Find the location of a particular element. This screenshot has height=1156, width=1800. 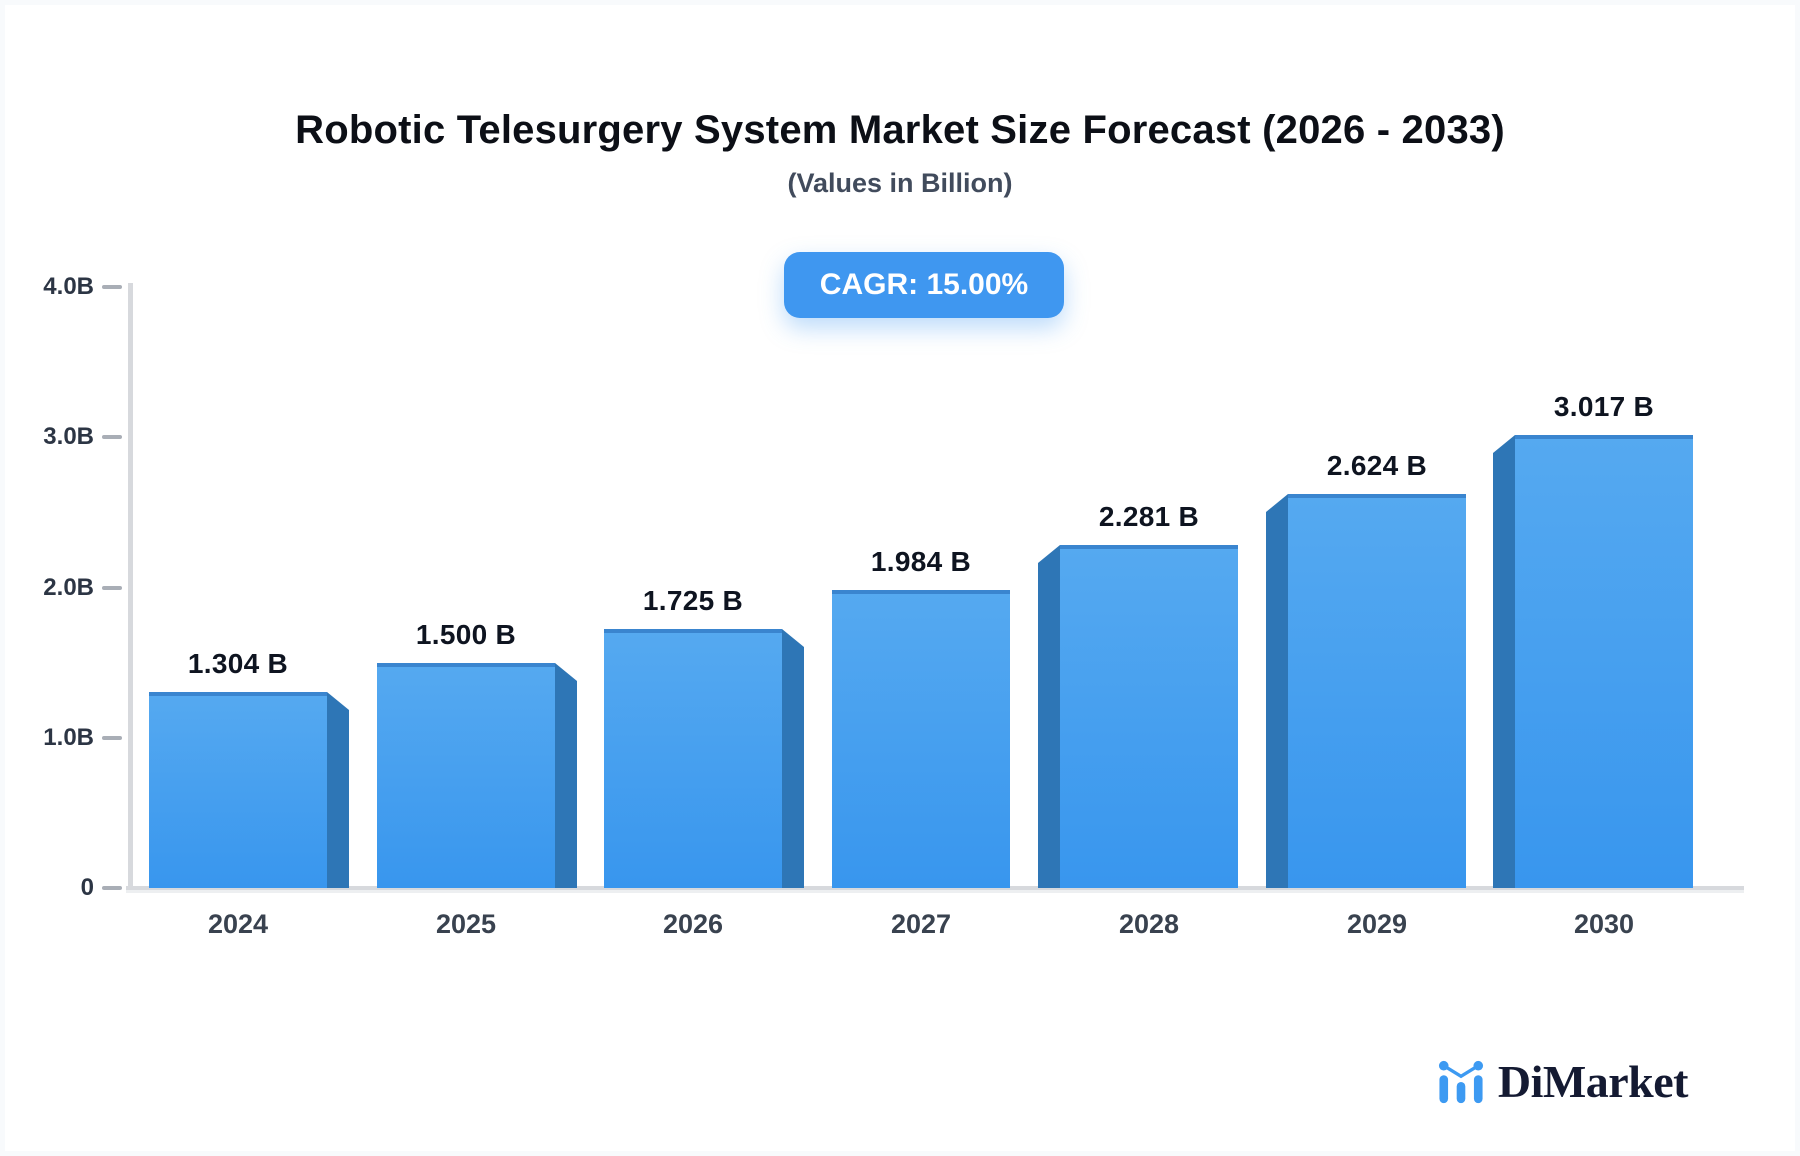

xtick-label: 2025 is located at coordinates (466, 924).